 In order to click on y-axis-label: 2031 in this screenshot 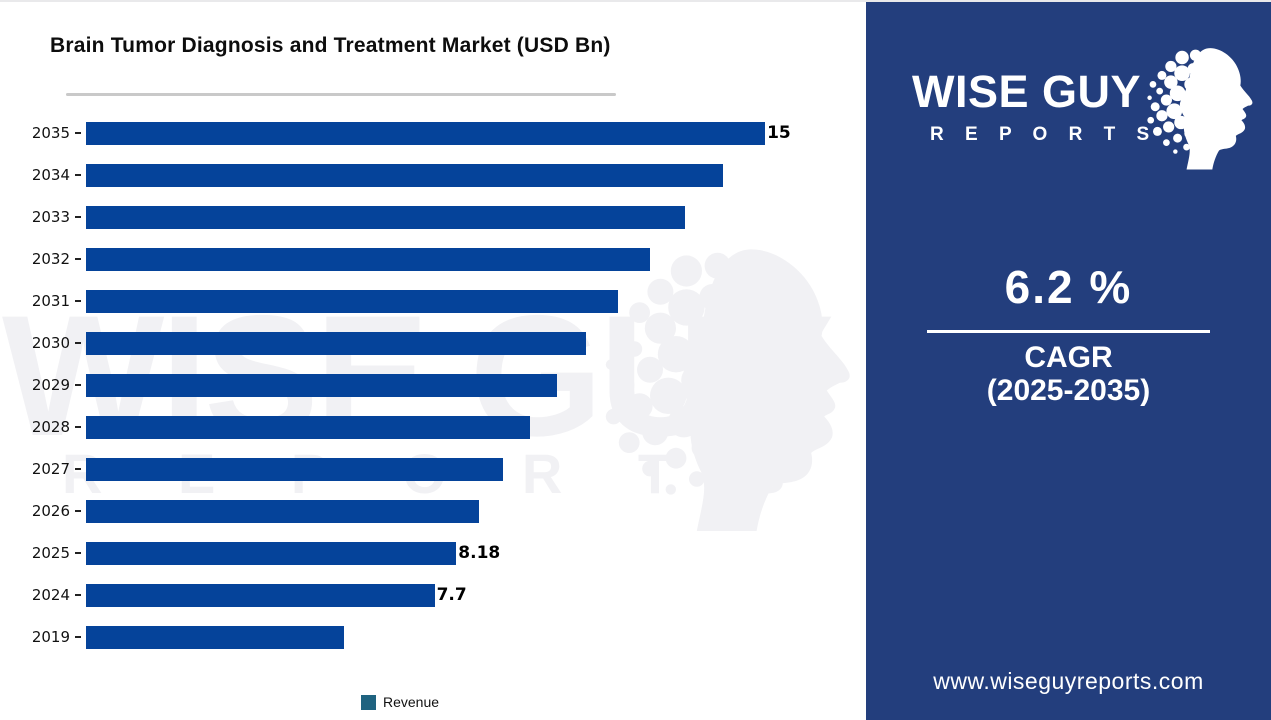, I will do `click(50, 301)`.